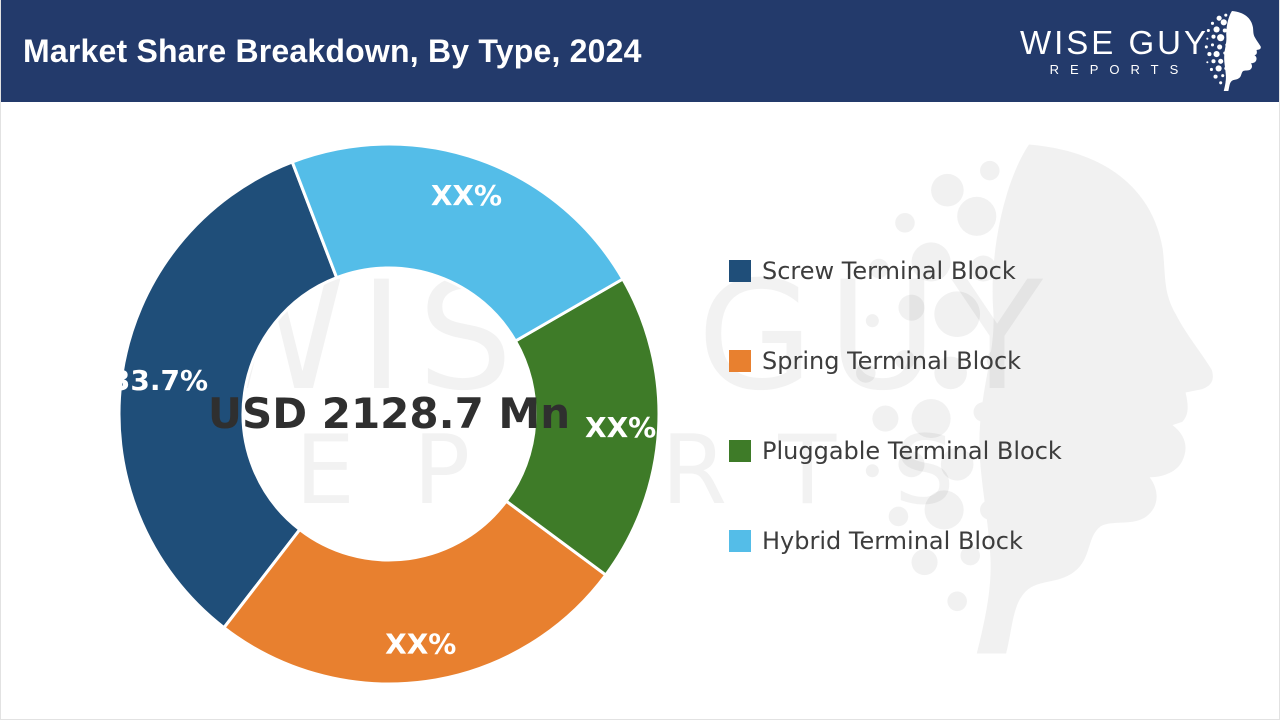  I want to click on segment-label-pluggable-terminal-block: XX%, so click(620, 427).